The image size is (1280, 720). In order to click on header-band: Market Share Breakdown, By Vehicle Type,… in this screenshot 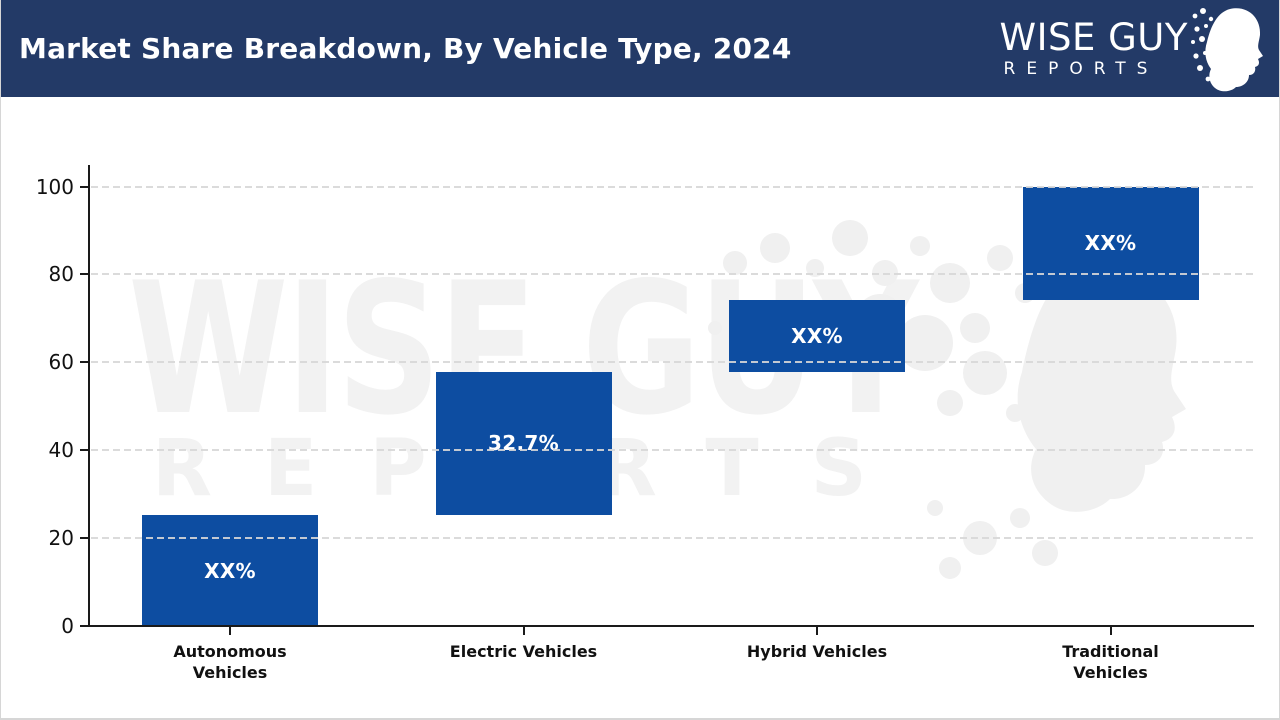, I will do `click(640, 48)`.